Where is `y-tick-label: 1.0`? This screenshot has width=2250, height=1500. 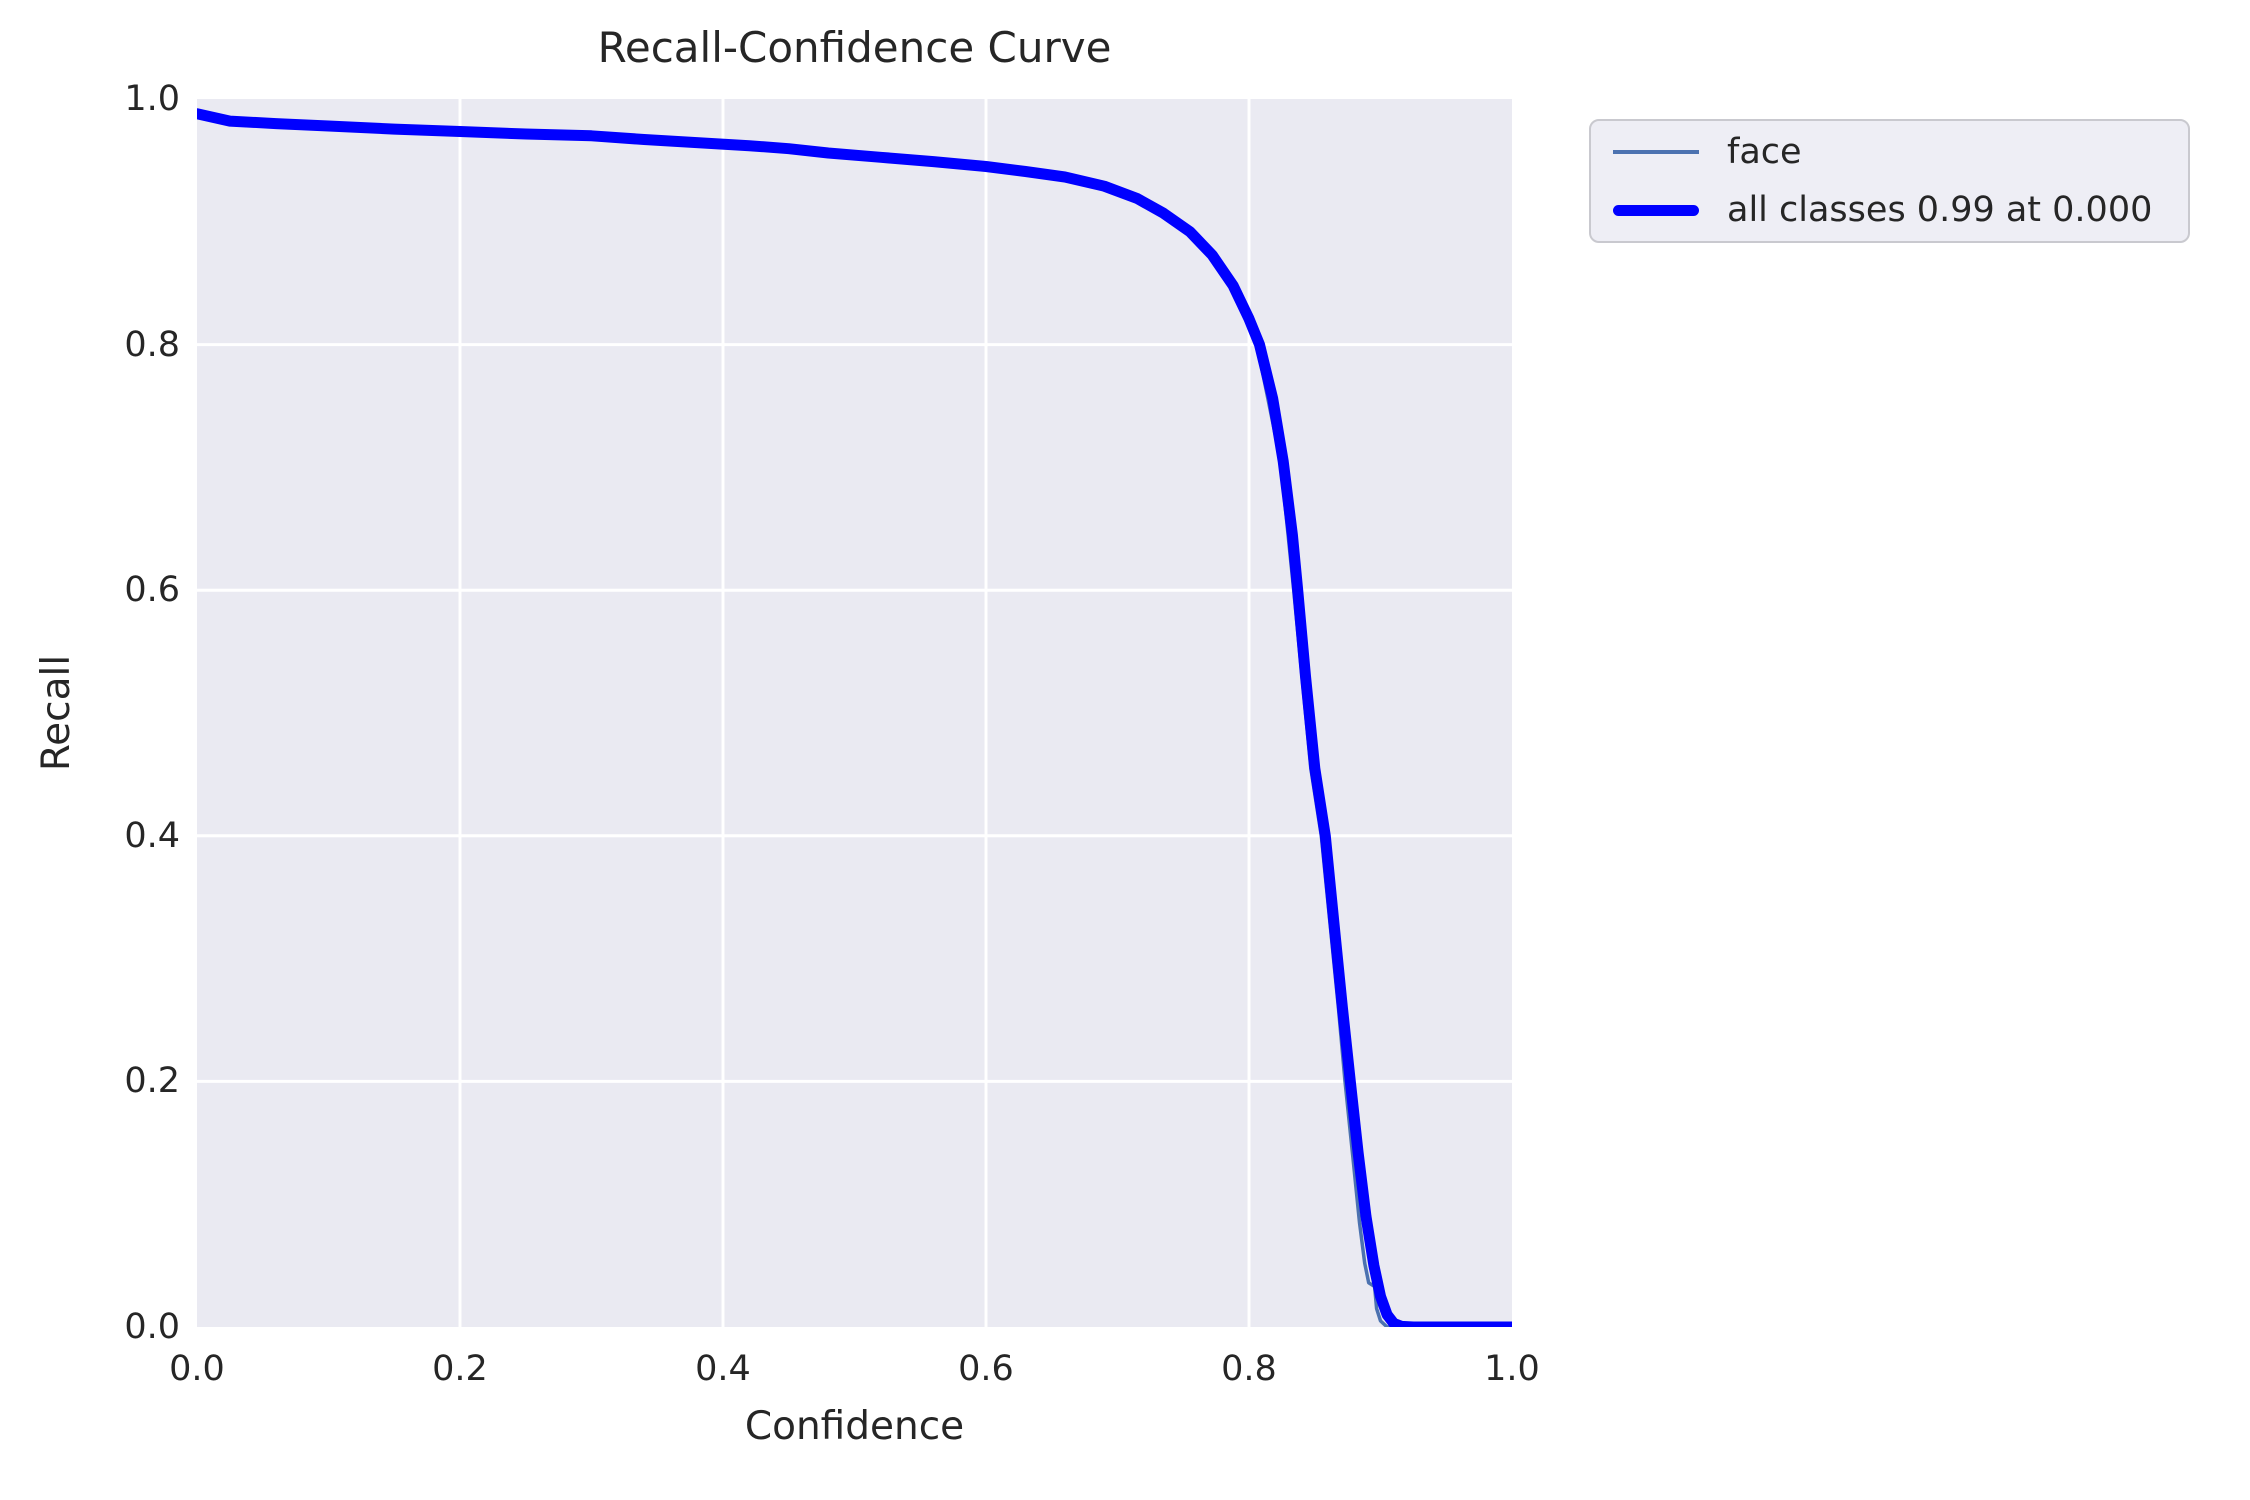
y-tick-label: 1.0 is located at coordinates (152, 99).